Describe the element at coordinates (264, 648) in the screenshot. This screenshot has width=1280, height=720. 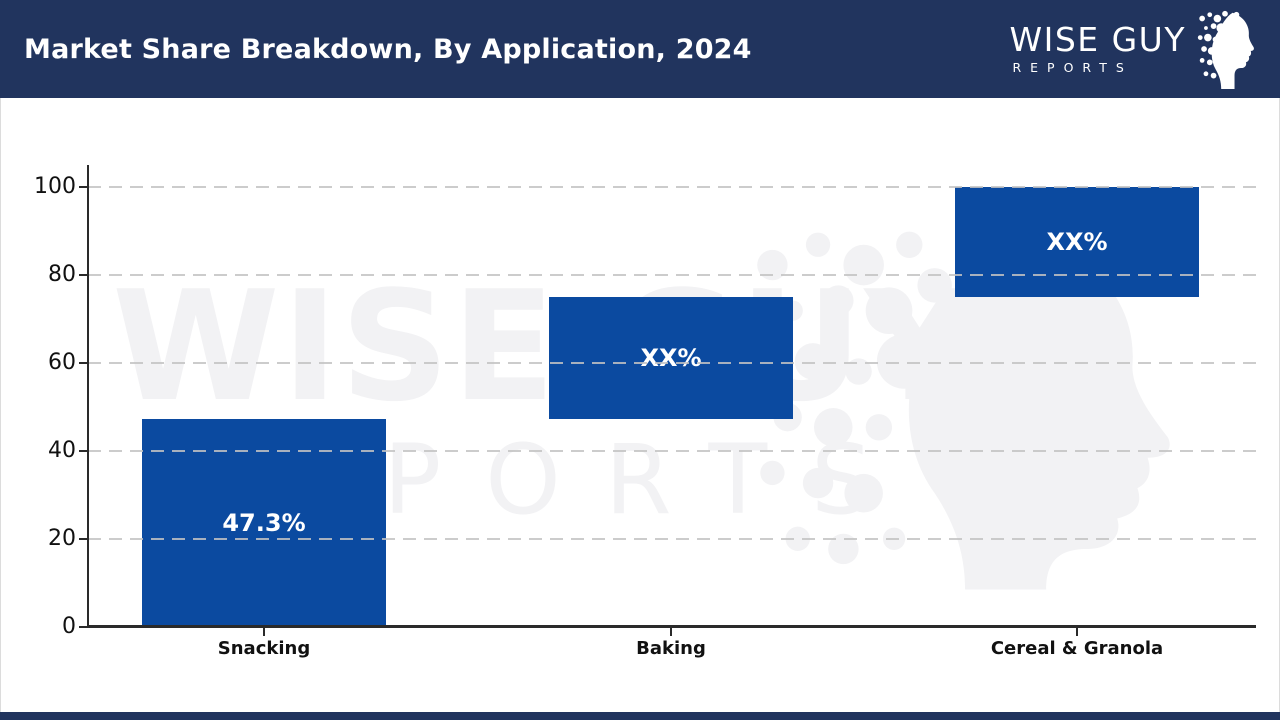
I see `category-label: Snacking` at that location.